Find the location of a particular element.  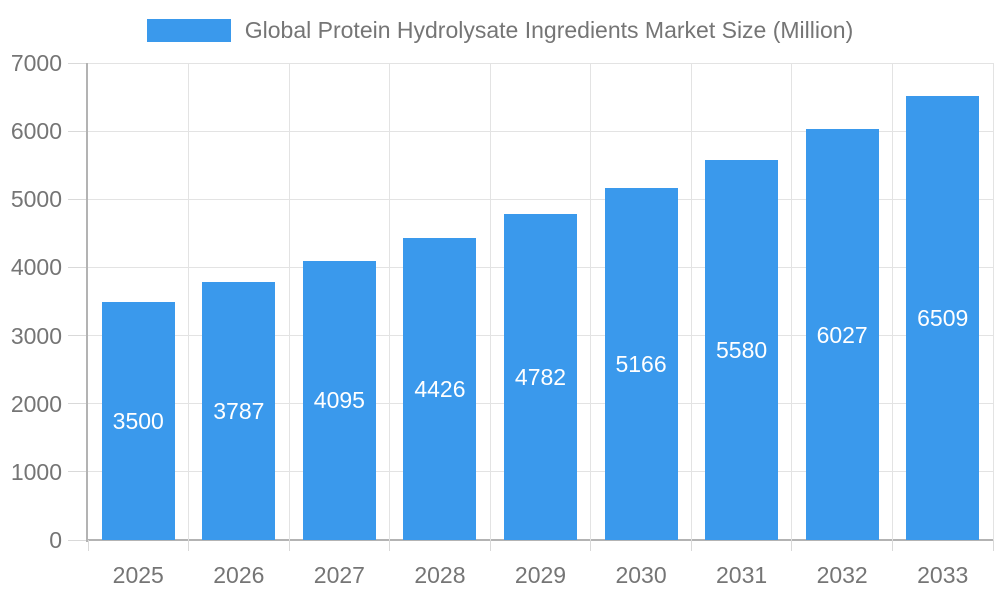

bar: 5166 is located at coordinates (641, 363).